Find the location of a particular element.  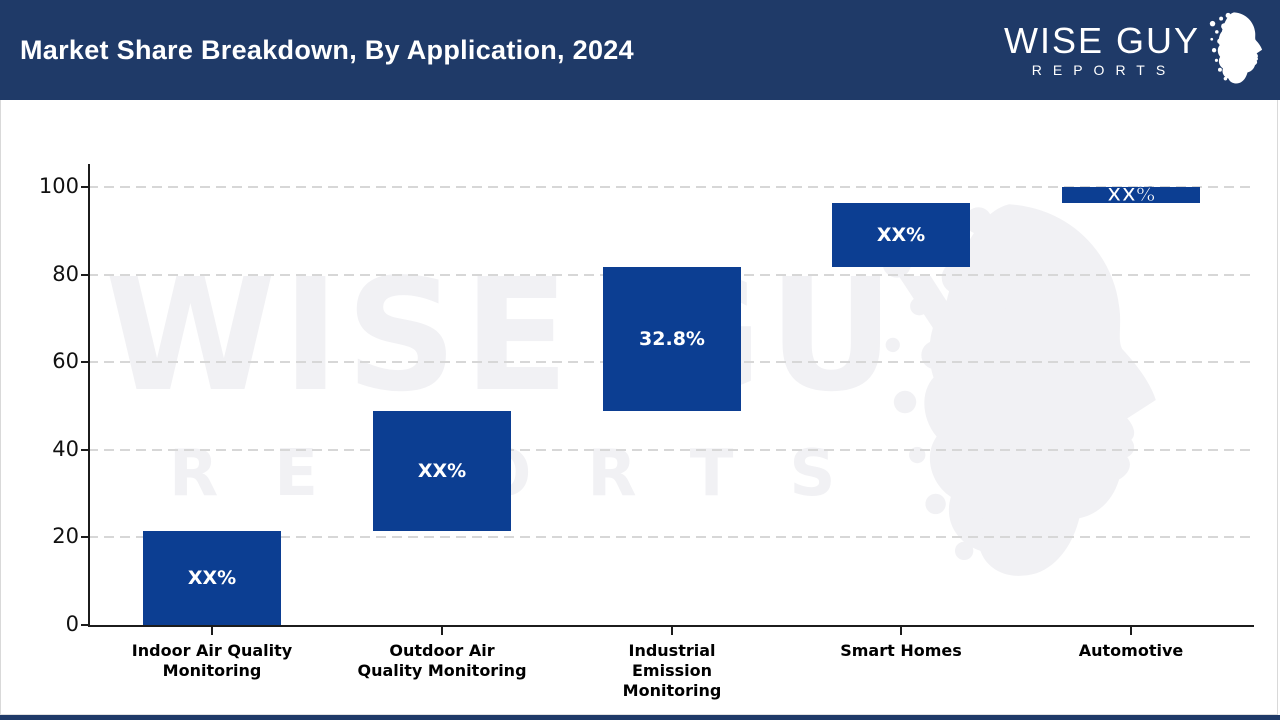

x-axis-line is located at coordinates (671, 626).